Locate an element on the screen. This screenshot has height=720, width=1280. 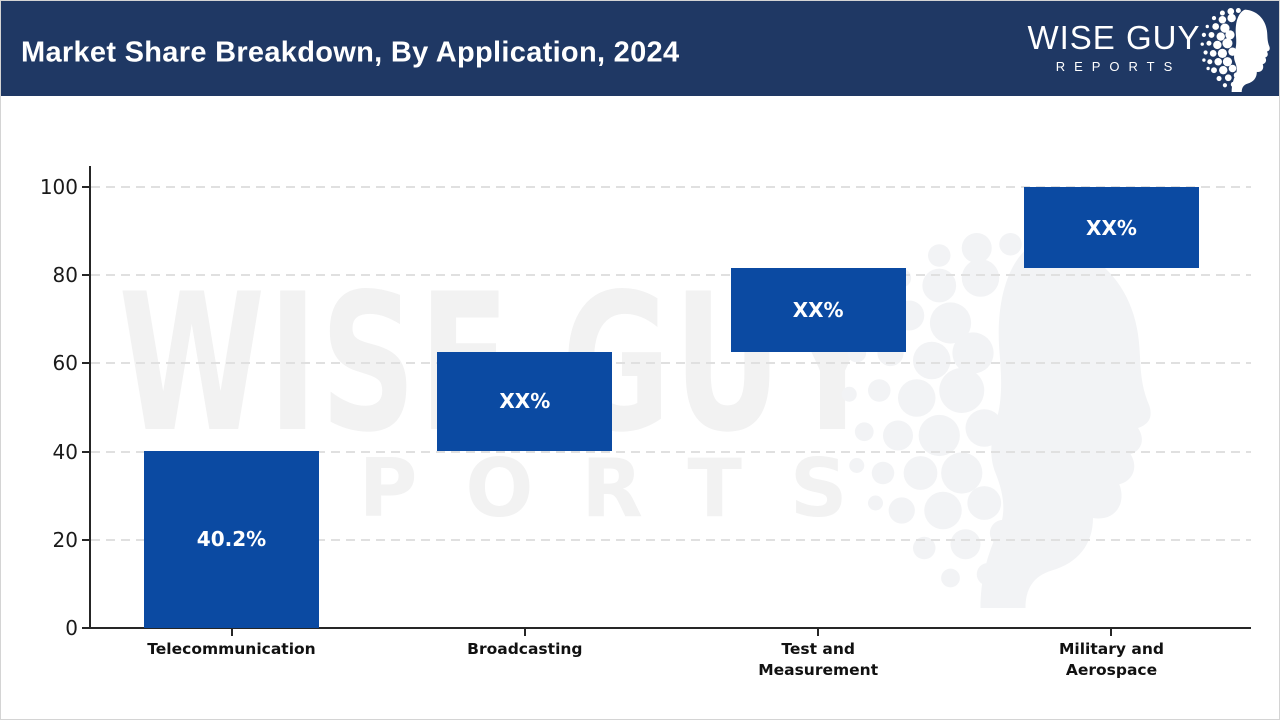
brand-logo: WISE GUY REPORTS is located at coordinates (1148, 50).